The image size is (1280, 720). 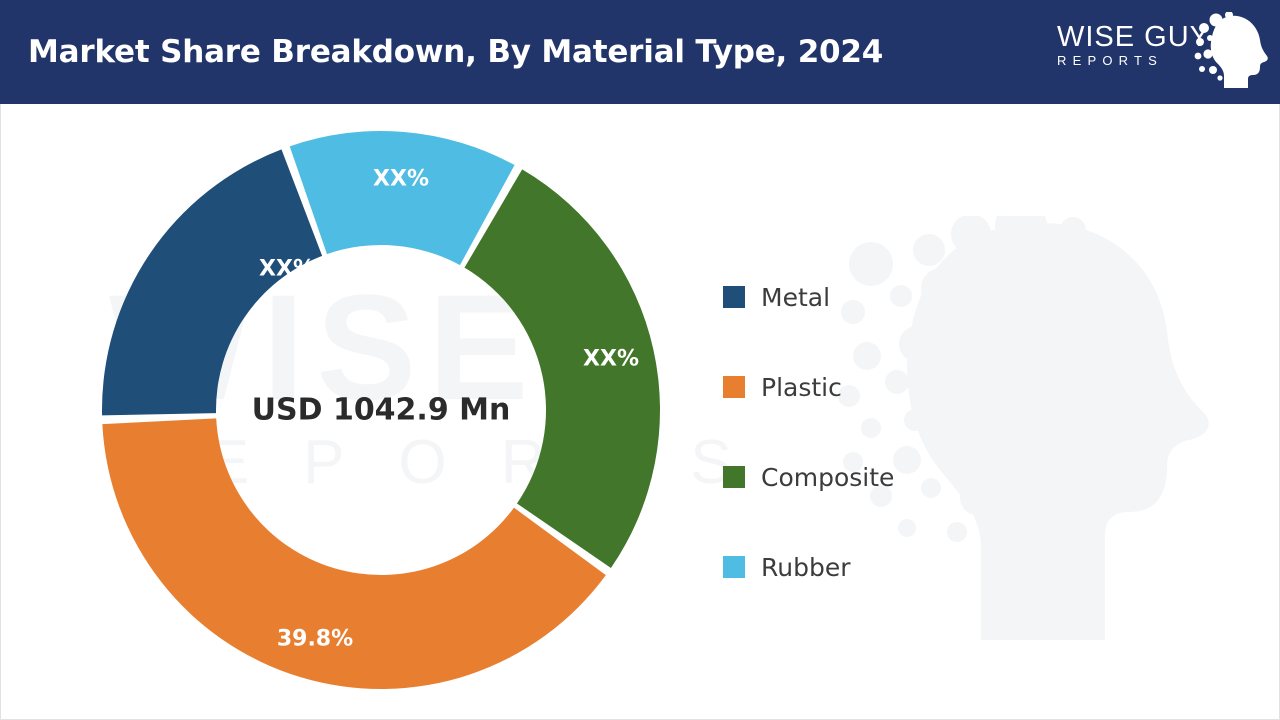 I want to click on legend-label-composite: Composite, so click(x=828, y=477).